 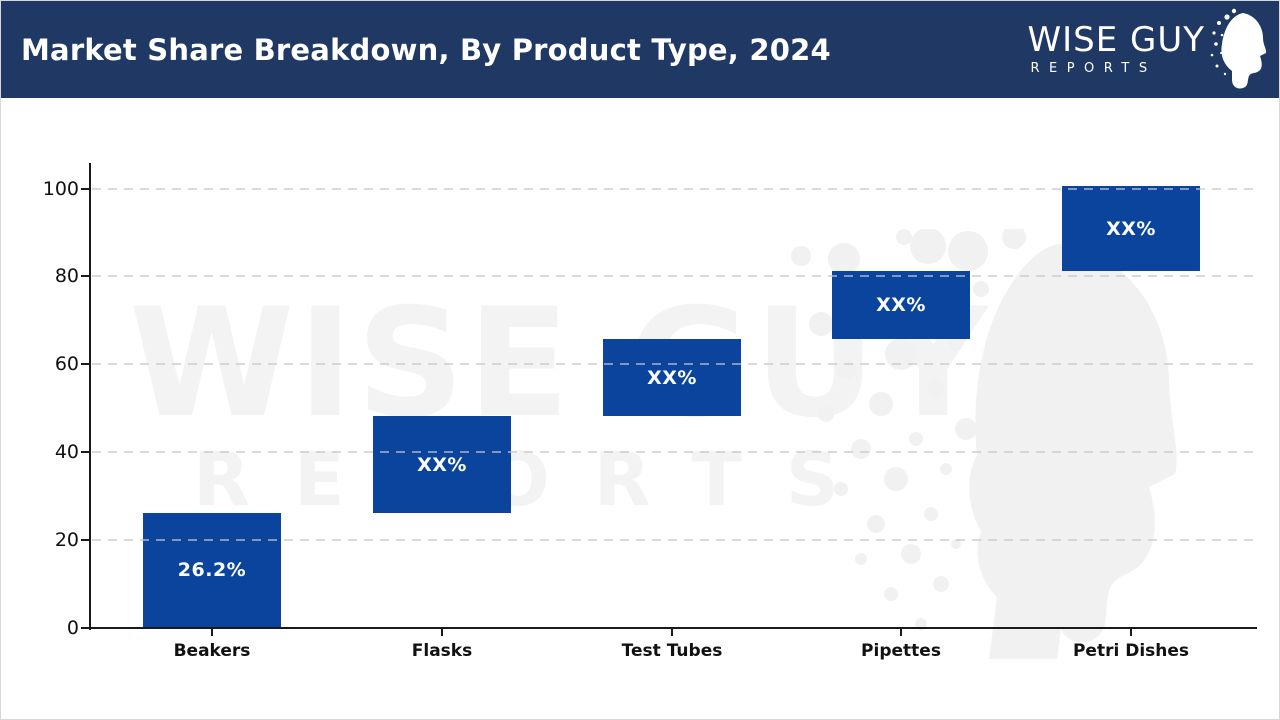 What do you see at coordinates (72, 628) in the screenshot?
I see `y-tick-label-0: 0` at bounding box center [72, 628].